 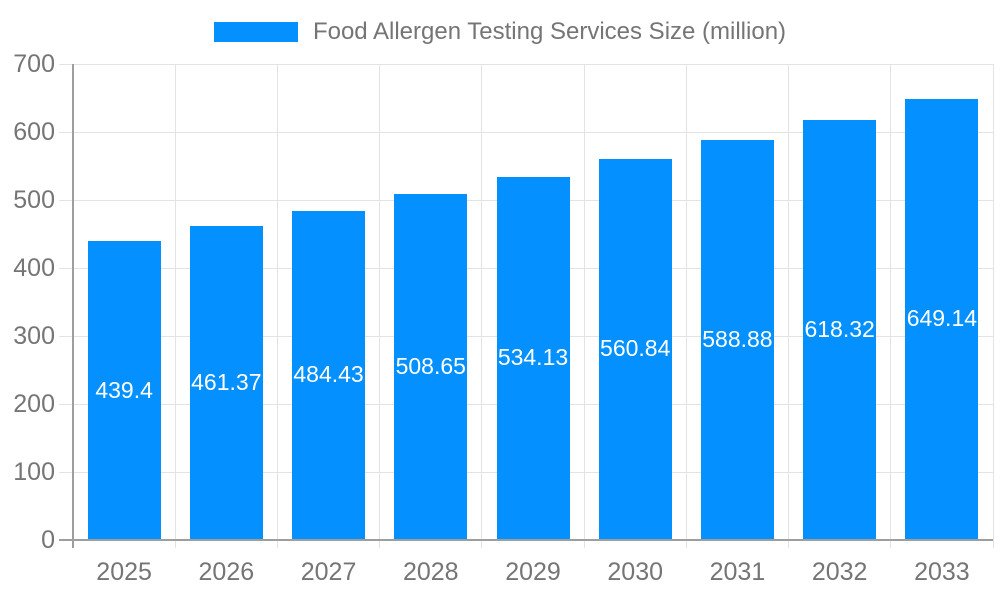 What do you see at coordinates (34, 200) in the screenshot?
I see `y-axis-tick-label: 500` at bounding box center [34, 200].